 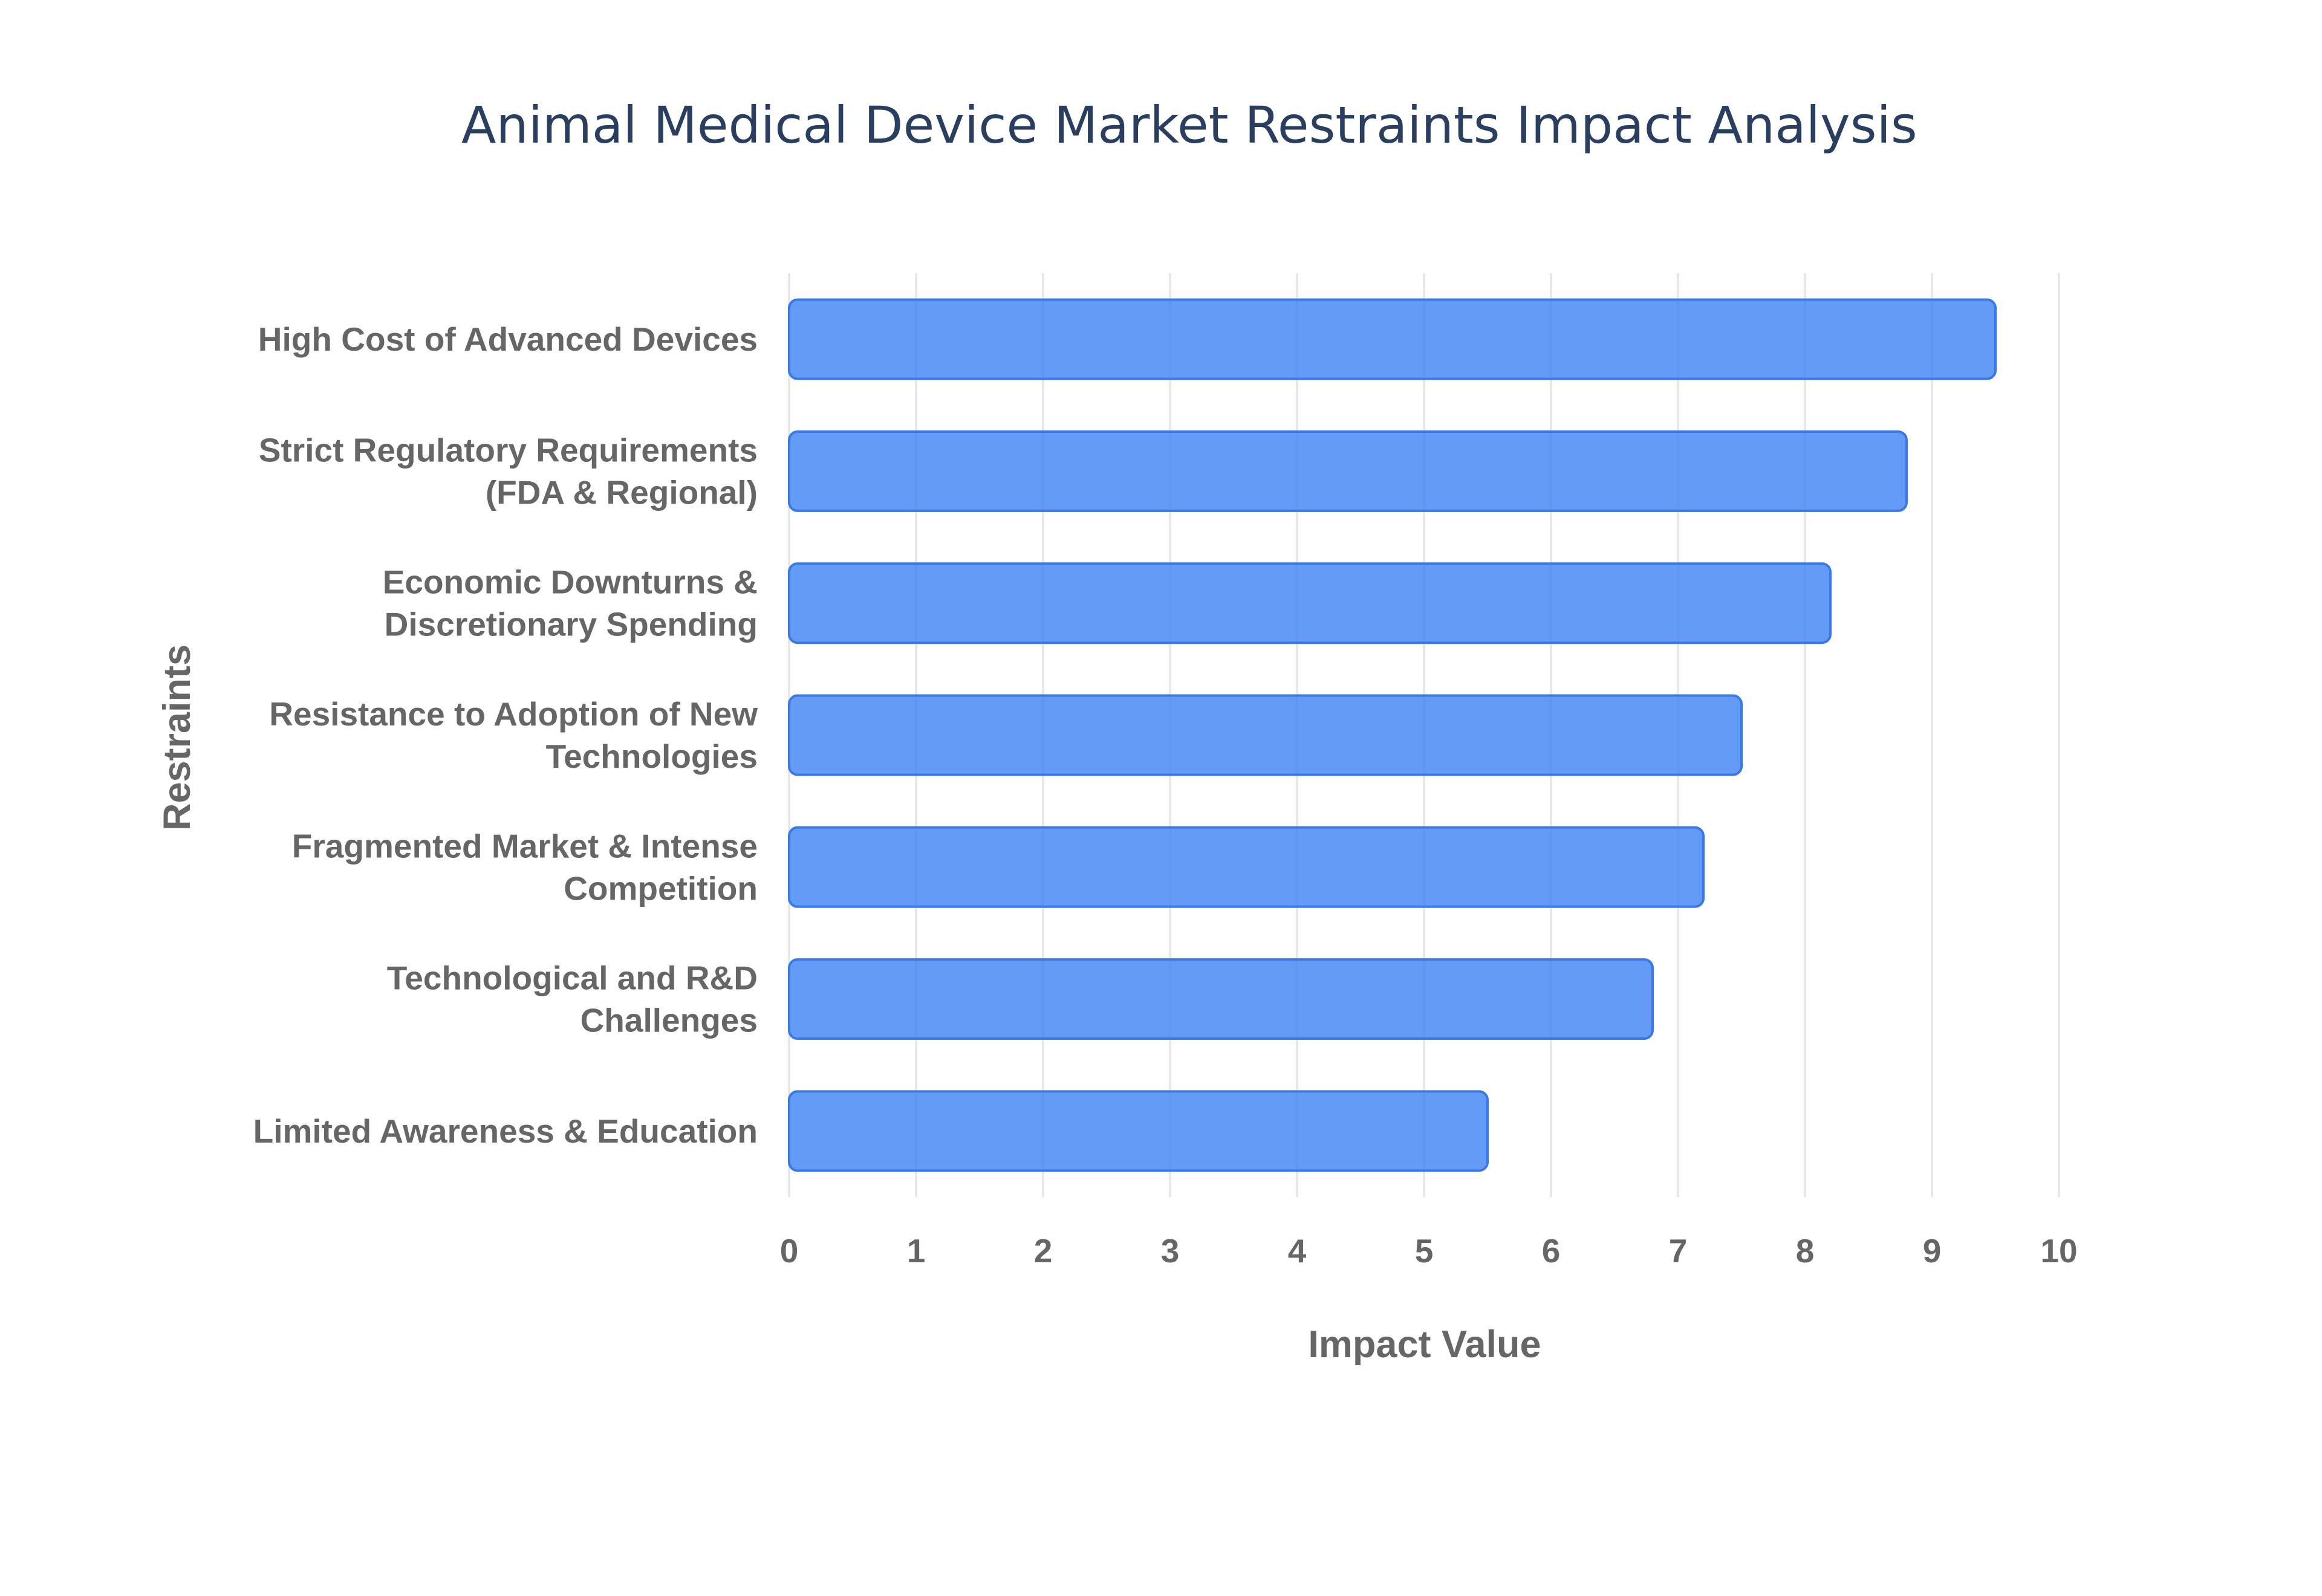 I want to click on category-label-line: Limited Awareness & Education, so click(x=506, y=1131).